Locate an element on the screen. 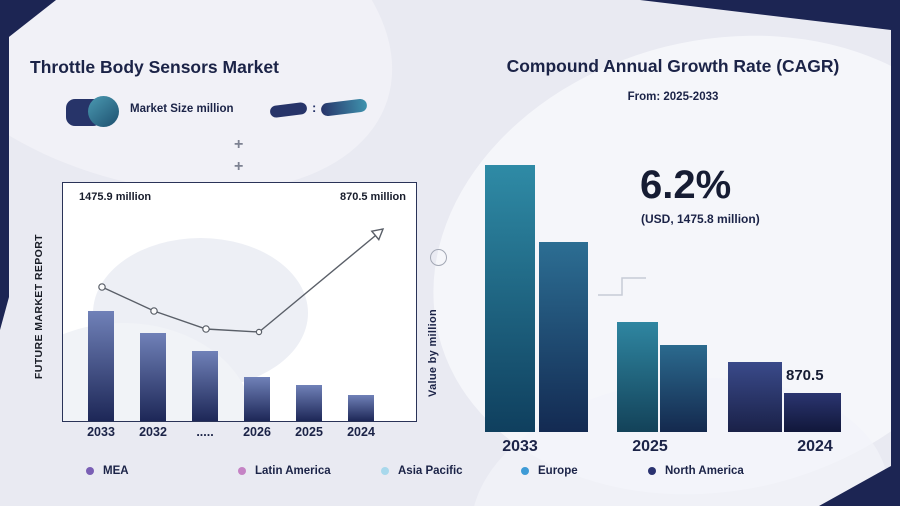 This screenshot has height=506, width=900. market-size-bar-2026 is located at coordinates (257, 399).